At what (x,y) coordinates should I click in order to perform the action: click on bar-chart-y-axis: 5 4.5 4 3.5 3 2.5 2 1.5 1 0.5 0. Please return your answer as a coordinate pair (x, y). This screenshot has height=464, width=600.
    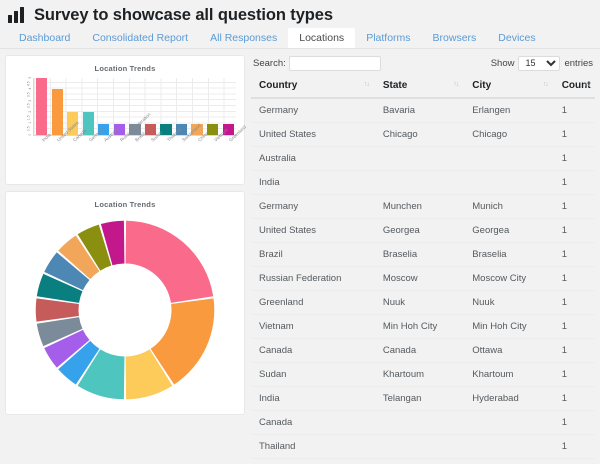
    Looking at the image, I should click on (22, 106).